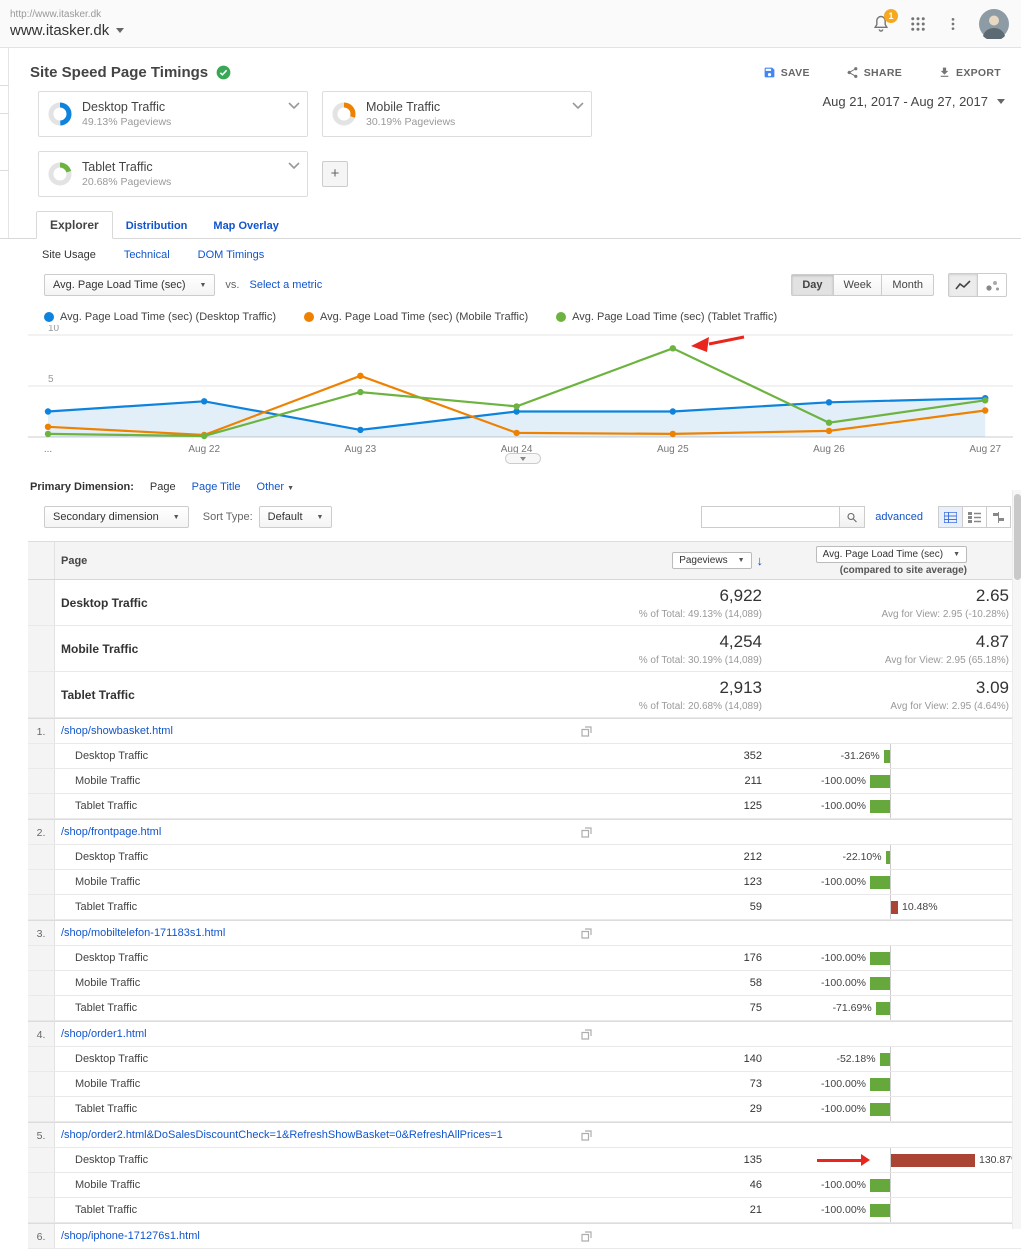 The height and width of the screenshot is (1250, 1021). Describe the element at coordinates (246, 226) in the screenshot. I see `tab-map-overlay: Map Overlay` at that location.